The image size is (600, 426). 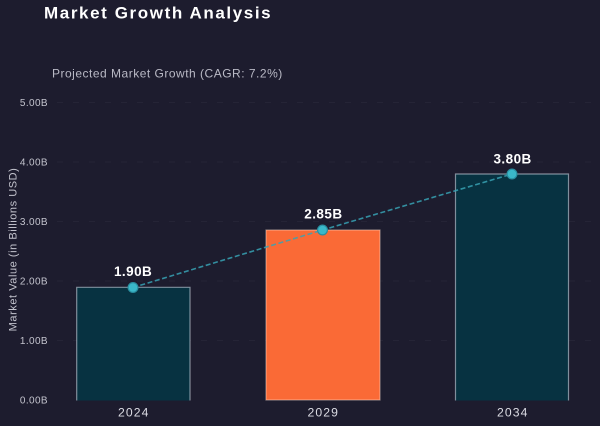 What do you see at coordinates (34, 341) in the screenshot?
I see `svg-text: 1.00B` at bounding box center [34, 341].